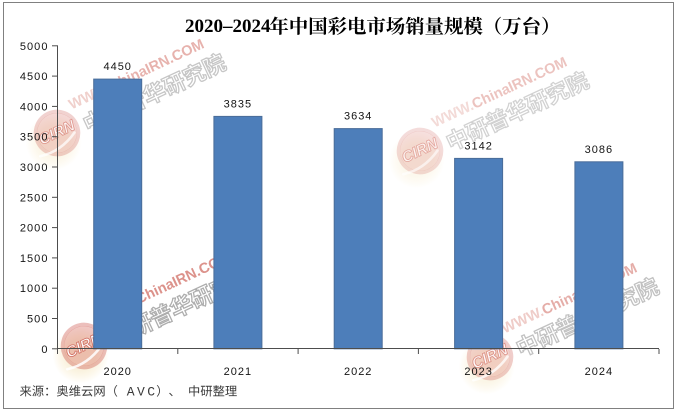  Describe the element at coordinates (34, 229) in the screenshot. I see `svg-text: 2000` at that location.